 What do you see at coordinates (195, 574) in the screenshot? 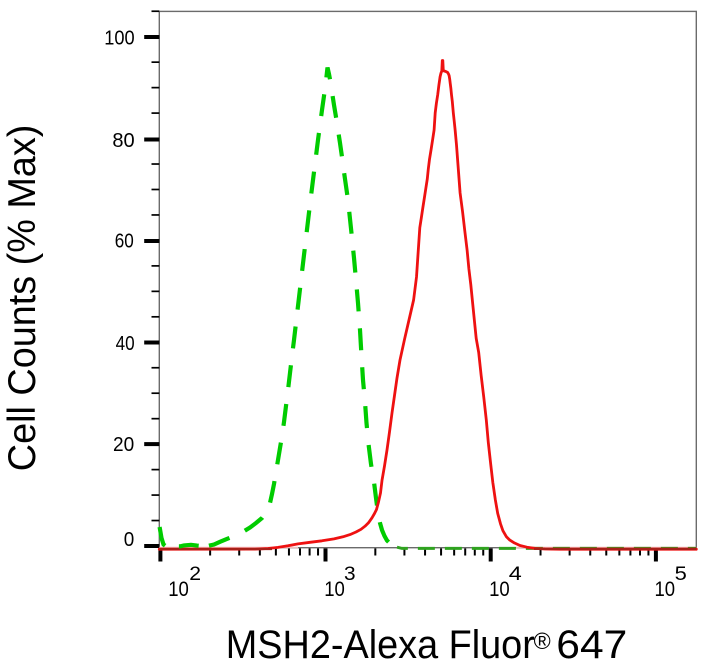
I see `svg-text: 2` at bounding box center [195, 574].